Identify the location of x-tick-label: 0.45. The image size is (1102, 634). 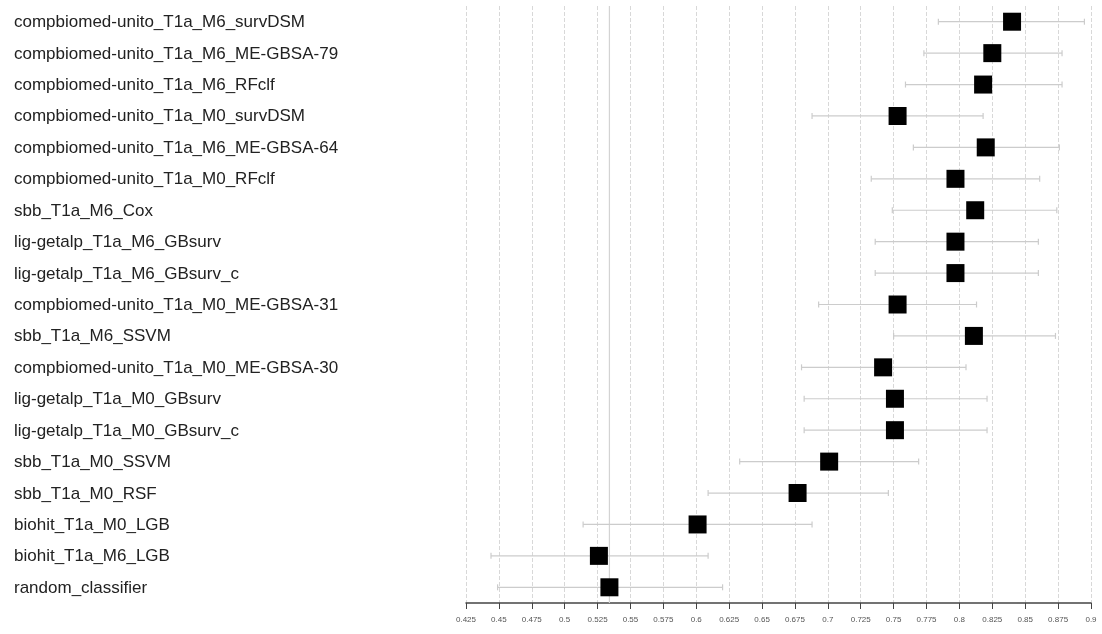
(499, 619).